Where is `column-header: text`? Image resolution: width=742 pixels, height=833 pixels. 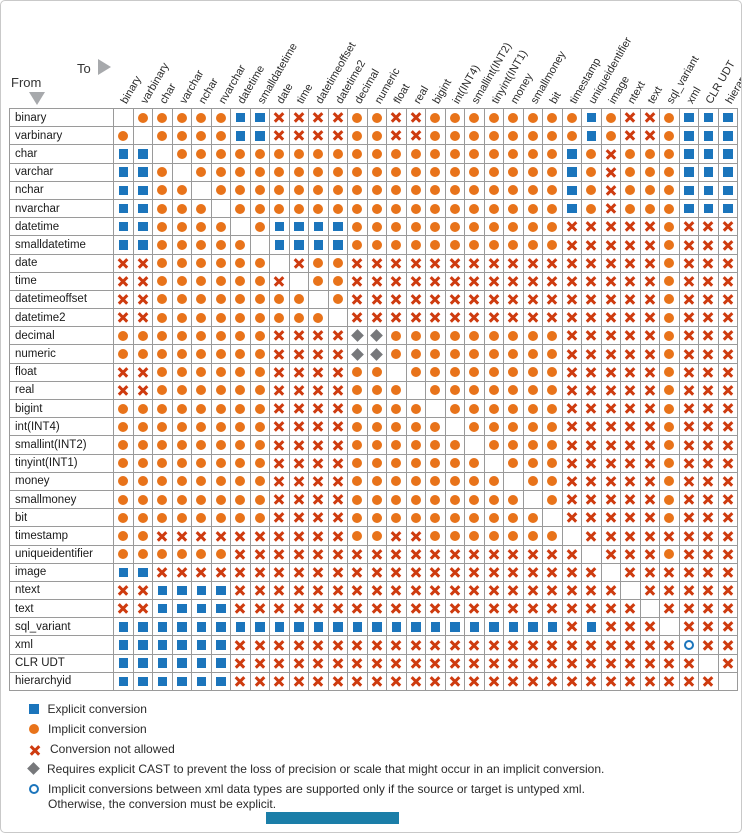 column-header: text is located at coordinates (655, 95).